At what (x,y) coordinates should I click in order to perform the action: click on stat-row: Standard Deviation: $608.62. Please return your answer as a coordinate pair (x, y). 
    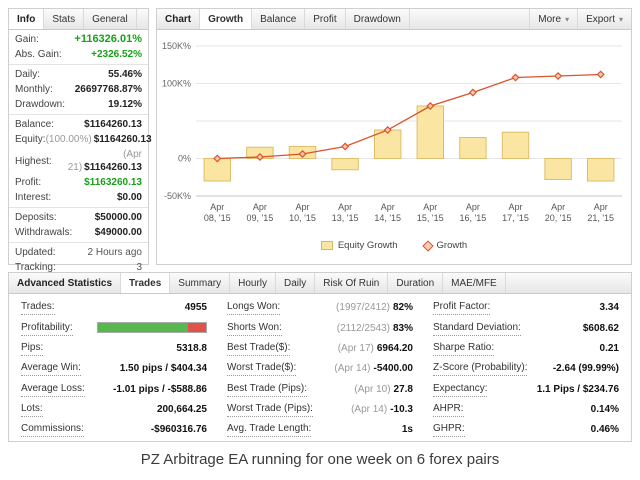
    Looking at the image, I should click on (526, 328).